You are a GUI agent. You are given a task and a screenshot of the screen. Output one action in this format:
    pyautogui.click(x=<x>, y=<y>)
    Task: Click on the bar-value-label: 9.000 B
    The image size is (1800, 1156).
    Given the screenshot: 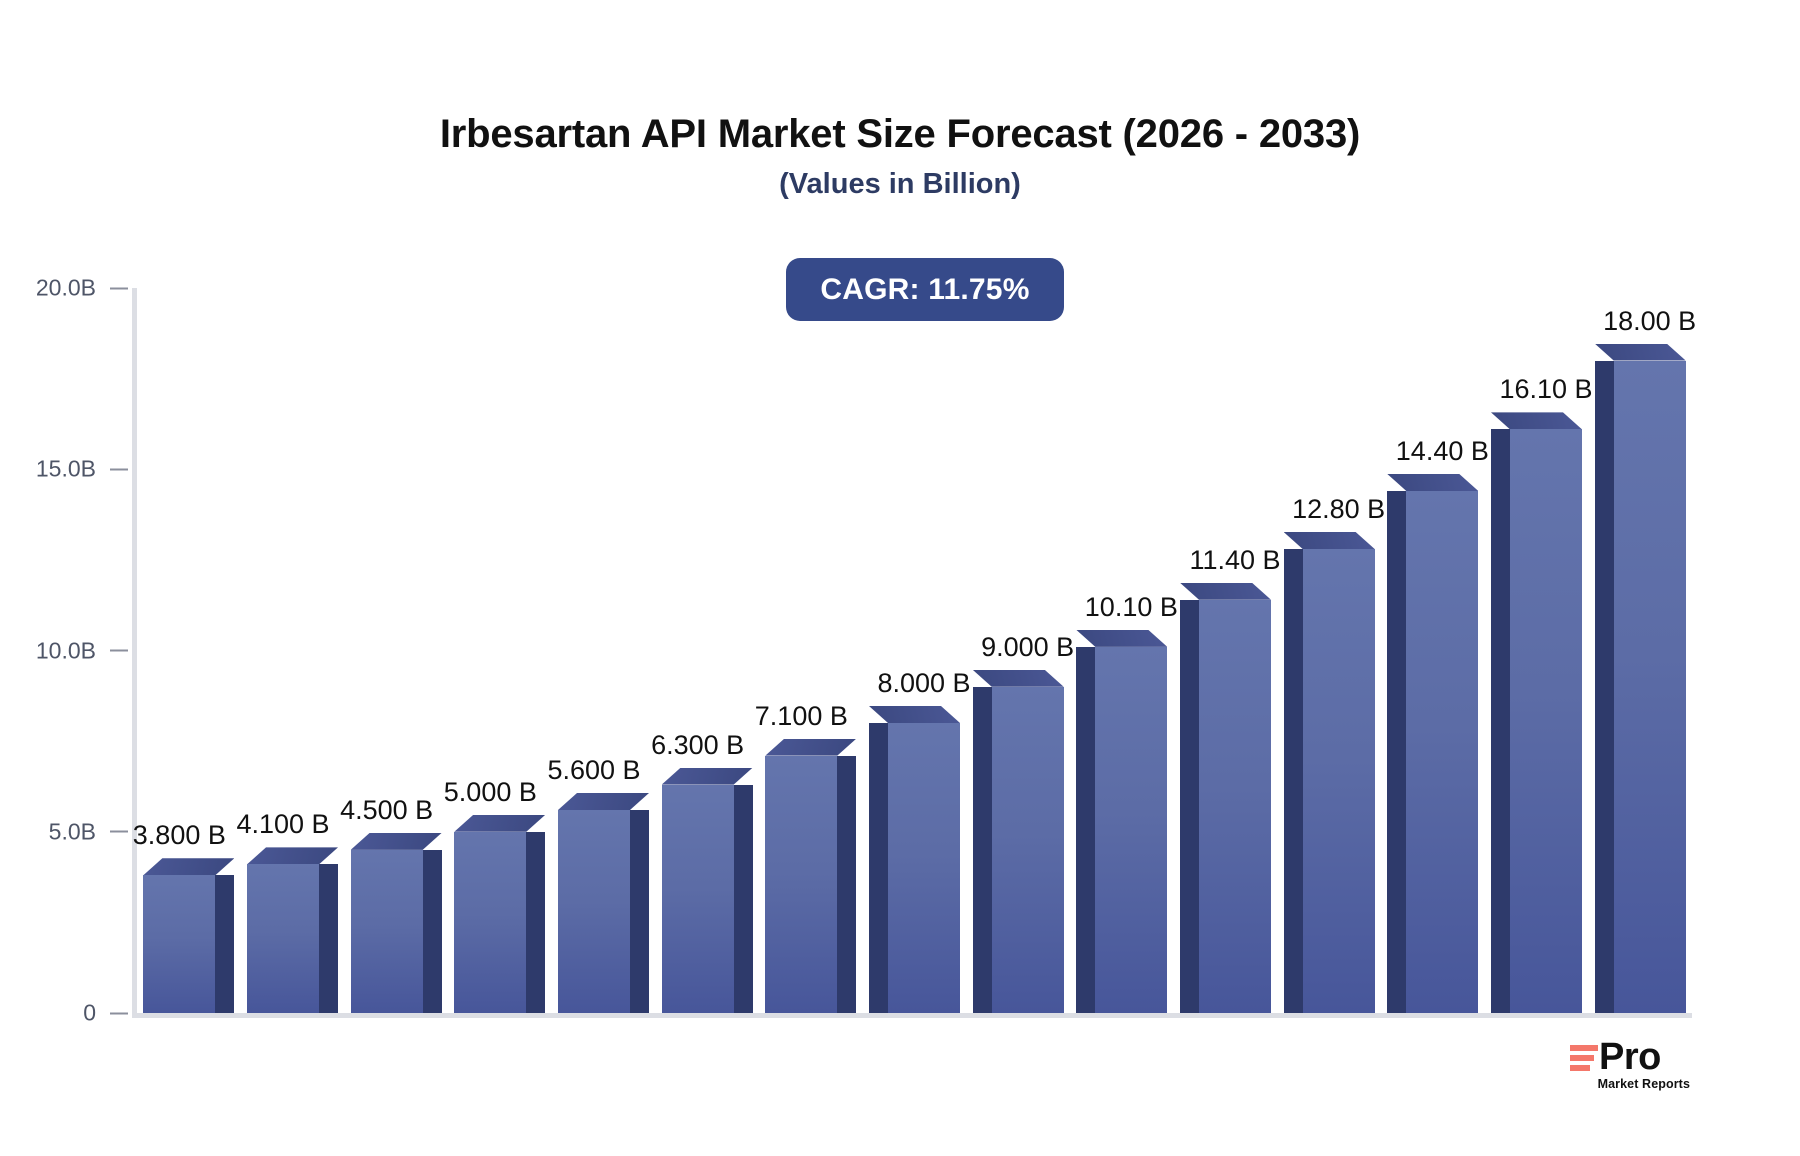 What is the action you would take?
    pyautogui.click(x=1028, y=646)
    